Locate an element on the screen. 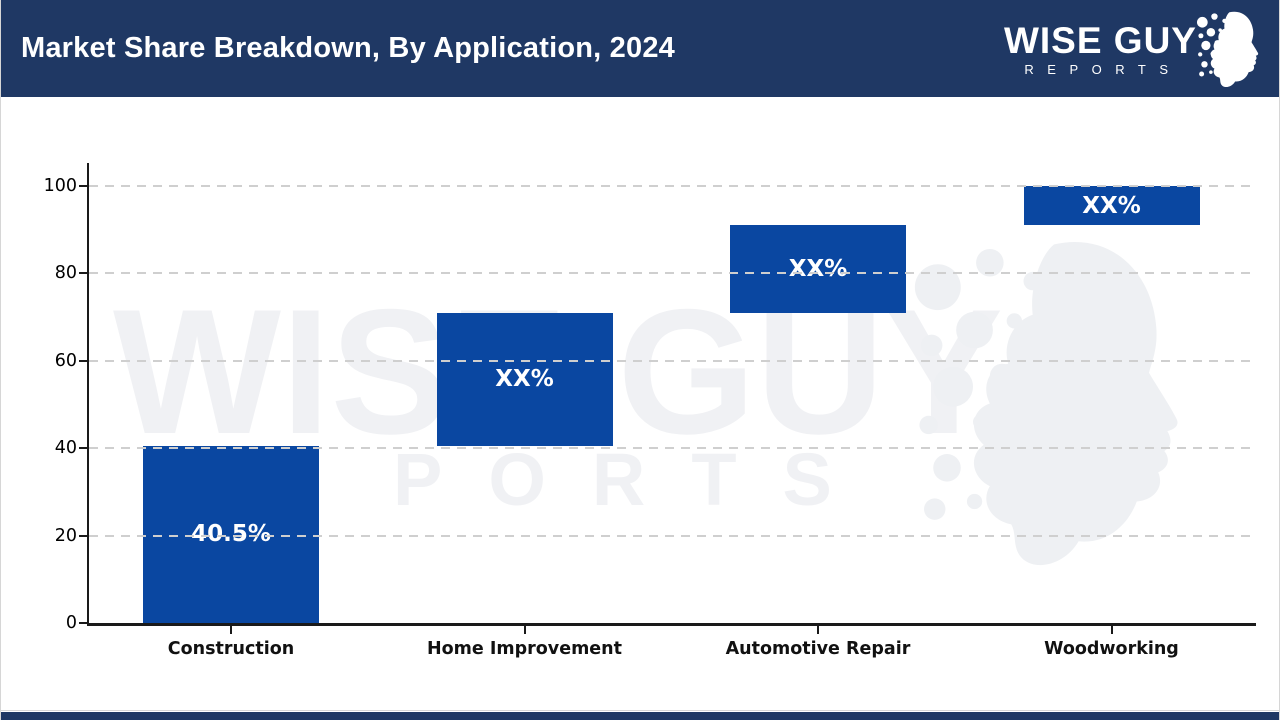 This screenshot has height=720, width=1280. logo-wordmark: WISE GUY is located at coordinates (1100, 40).